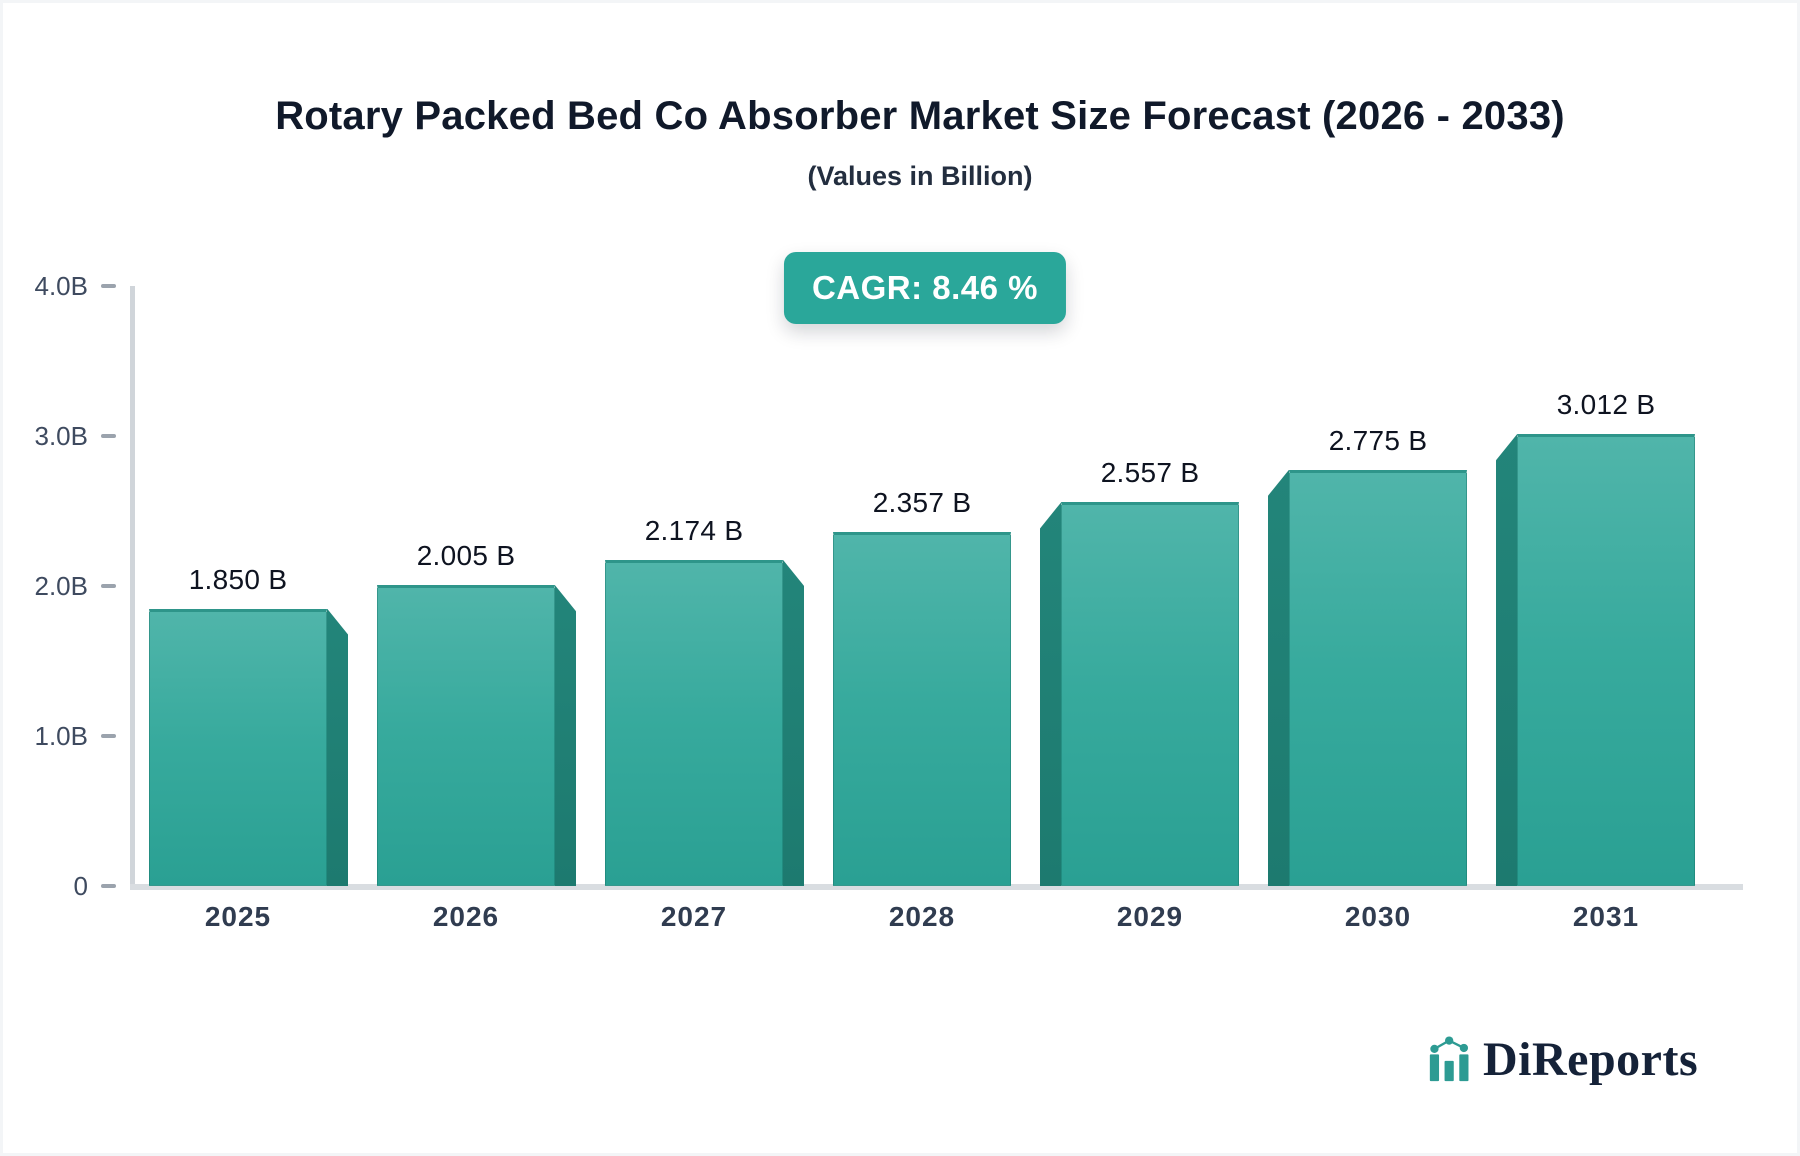 The height and width of the screenshot is (1156, 1800). I want to click on y-axis-line, so click(132, 586).